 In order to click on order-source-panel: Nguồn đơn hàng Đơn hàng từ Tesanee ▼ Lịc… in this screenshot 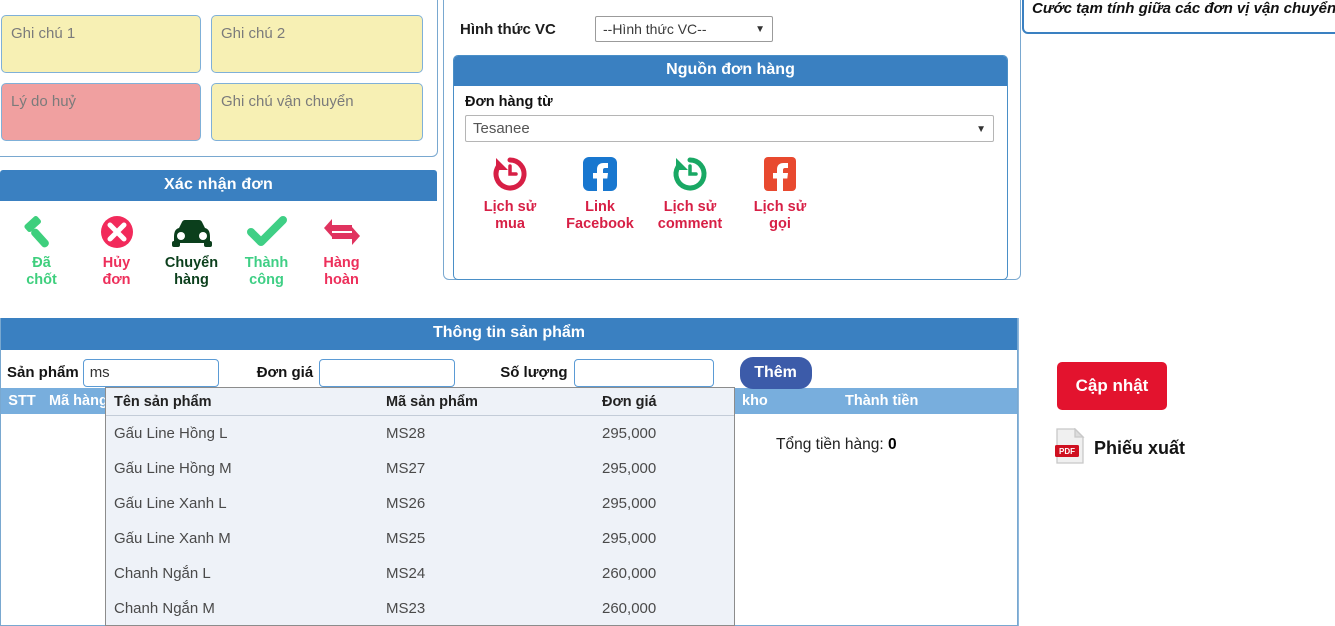, I will do `click(730, 167)`.